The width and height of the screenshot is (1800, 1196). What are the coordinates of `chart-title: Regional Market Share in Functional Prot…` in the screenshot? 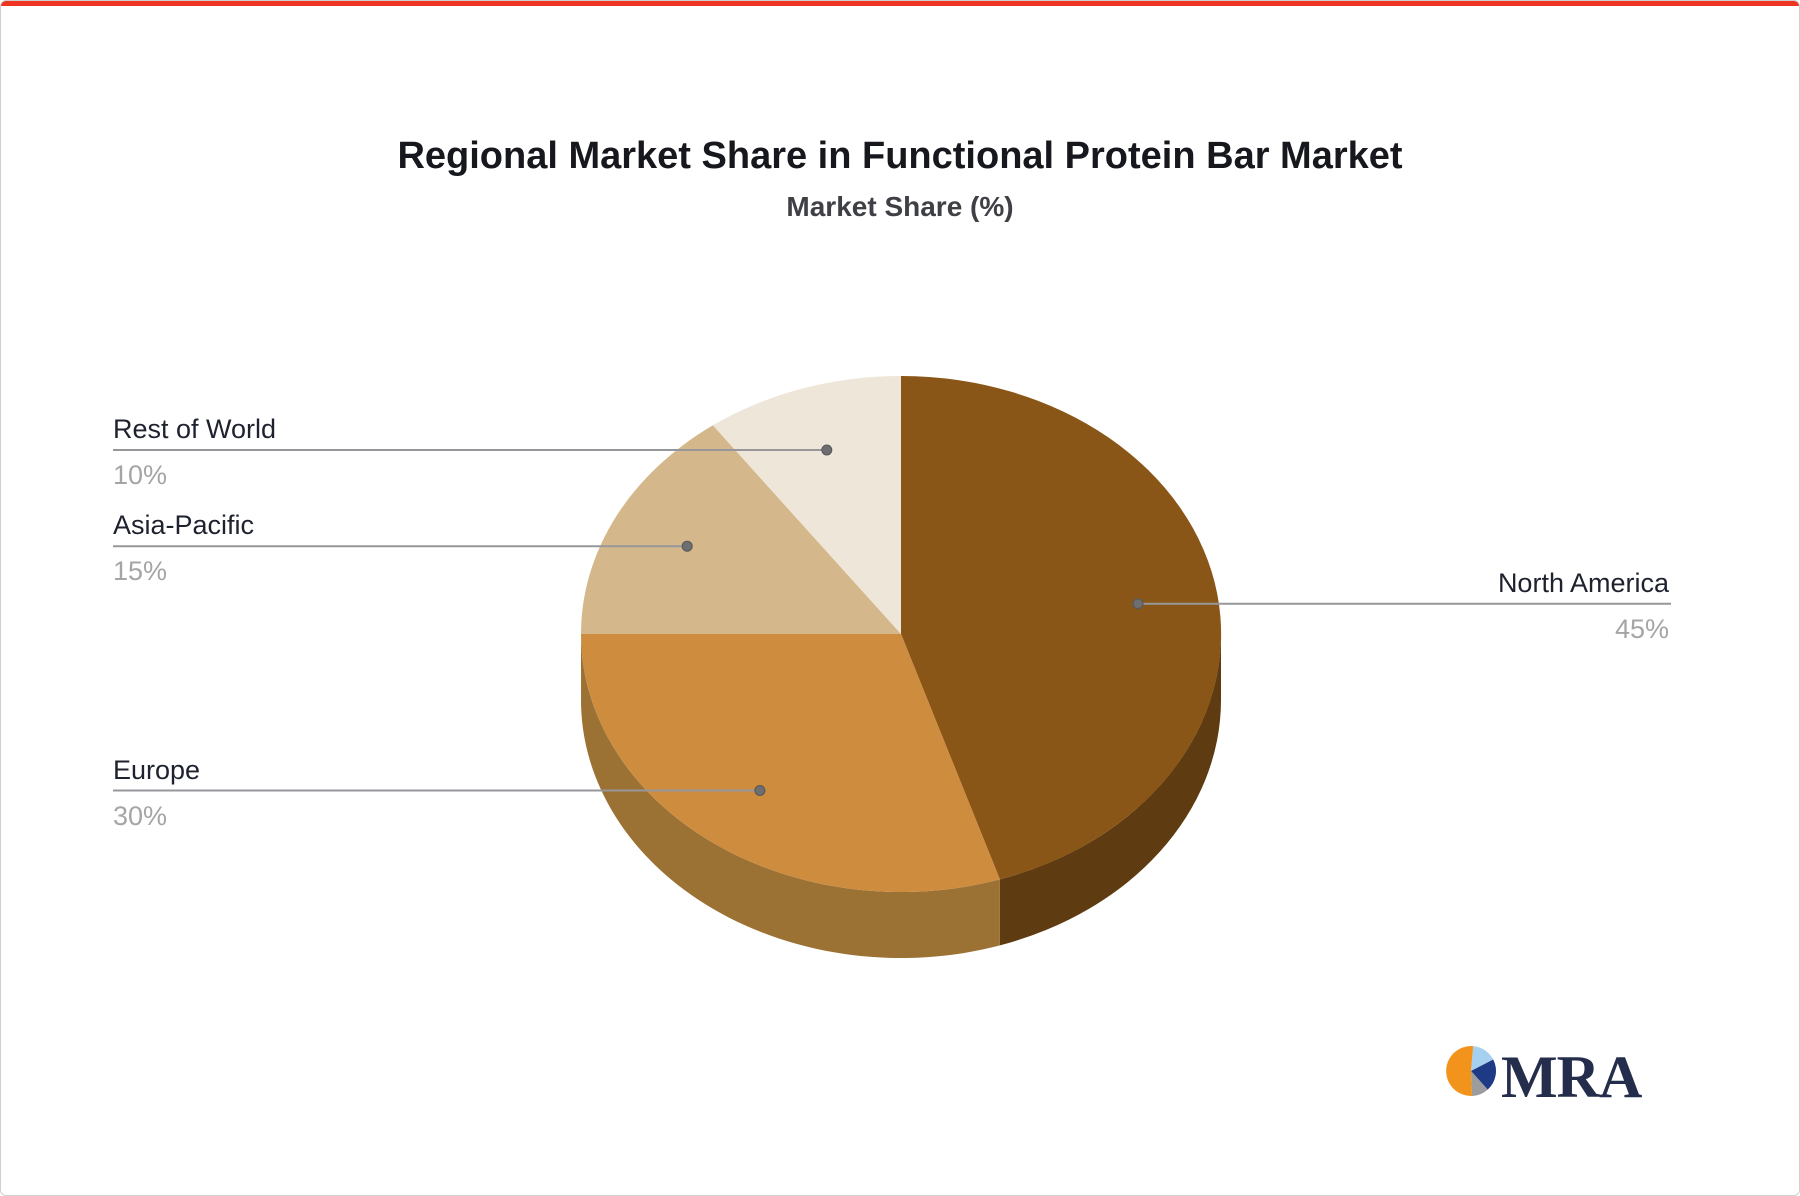 It's located at (900, 156).